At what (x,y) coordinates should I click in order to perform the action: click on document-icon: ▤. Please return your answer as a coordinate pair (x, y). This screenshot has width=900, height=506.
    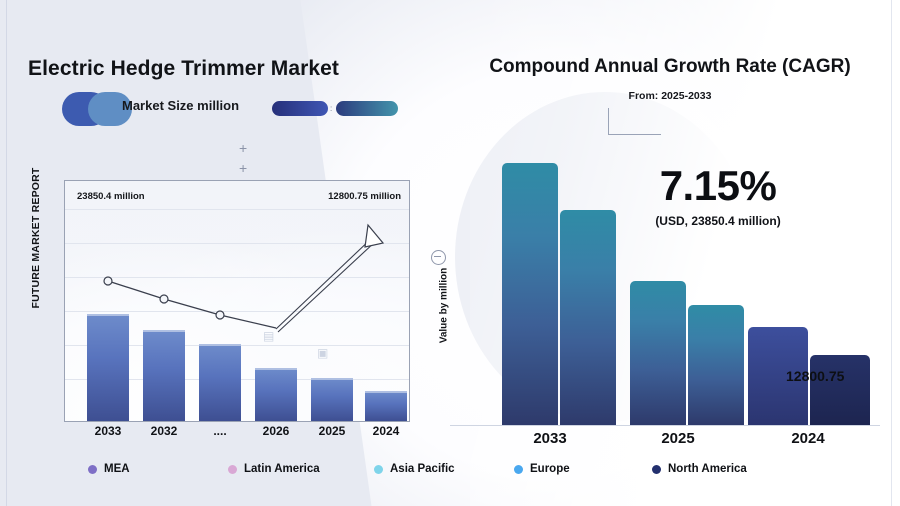
    Looking at the image, I should click on (269, 336).